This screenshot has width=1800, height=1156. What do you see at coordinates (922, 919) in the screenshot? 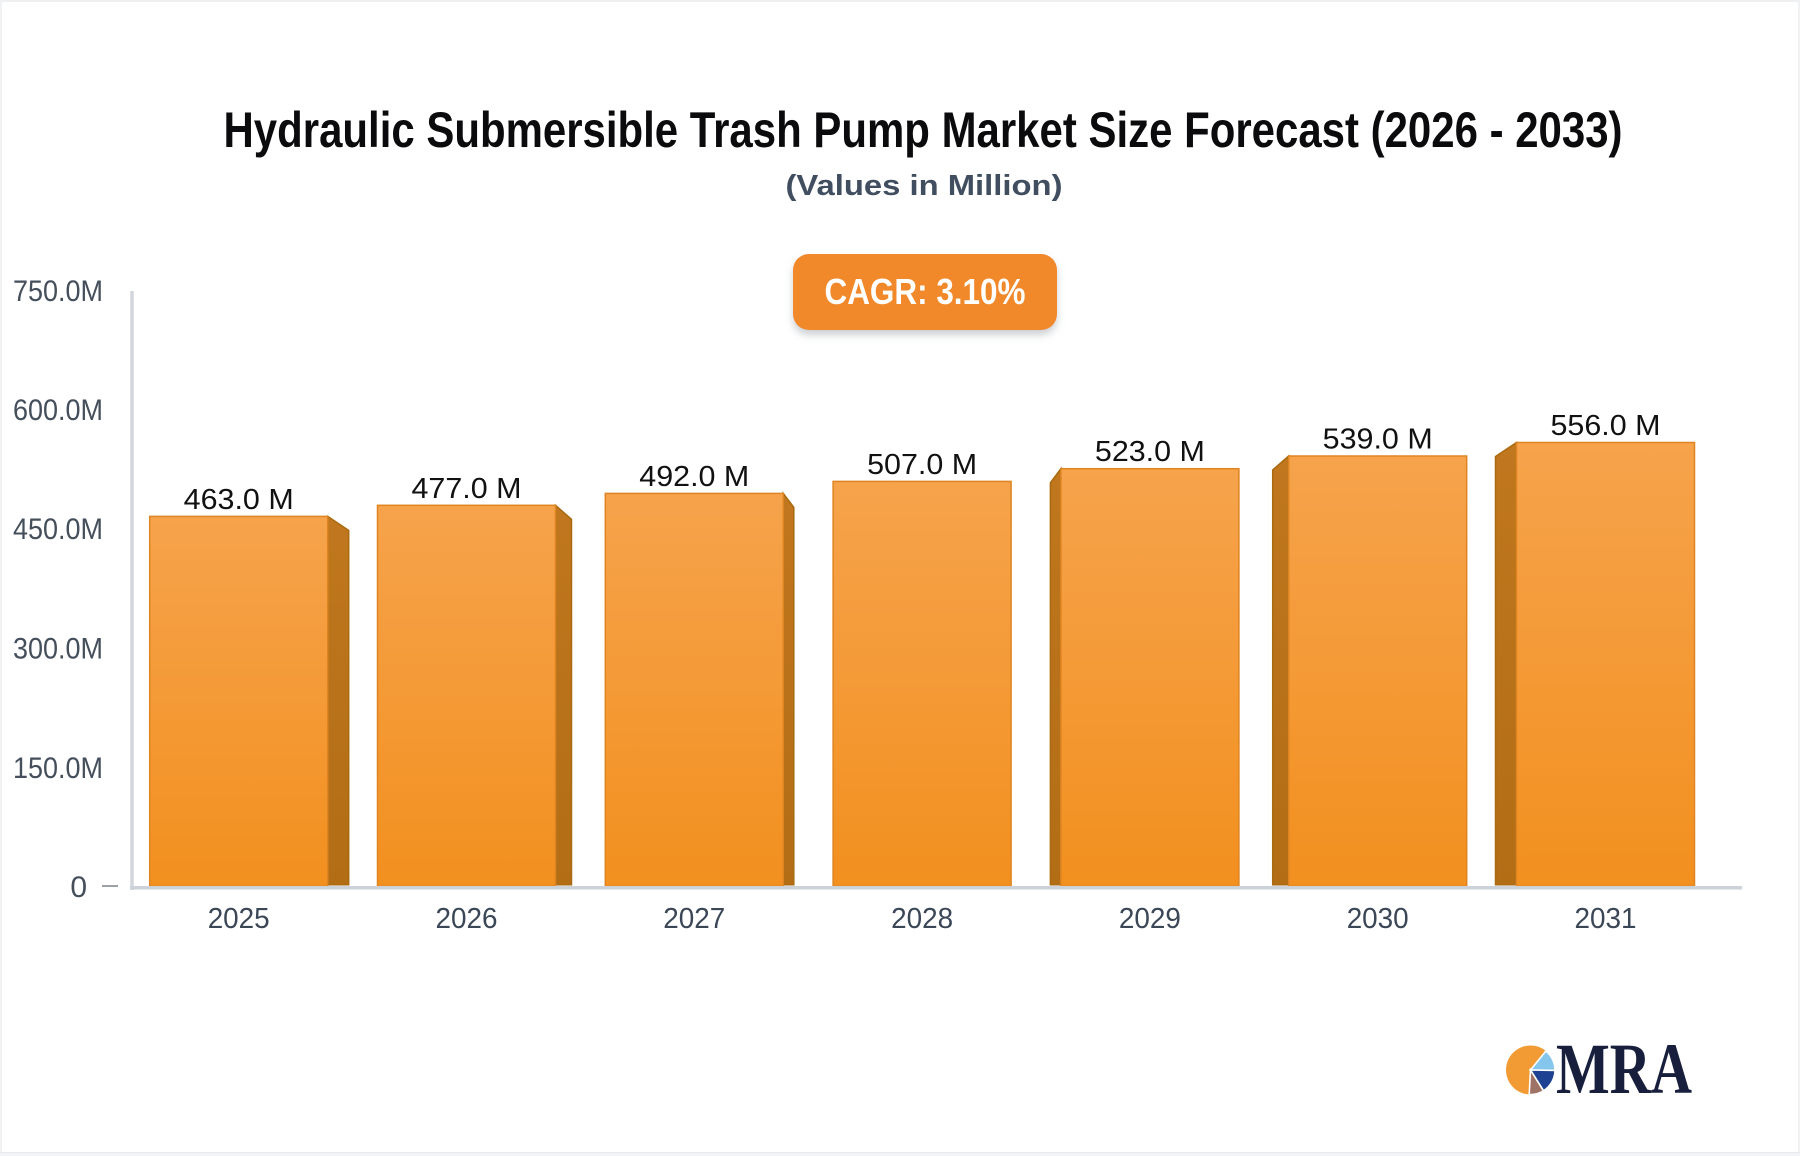
I see `svg-text: 2028` at bounding box center [922, 919].